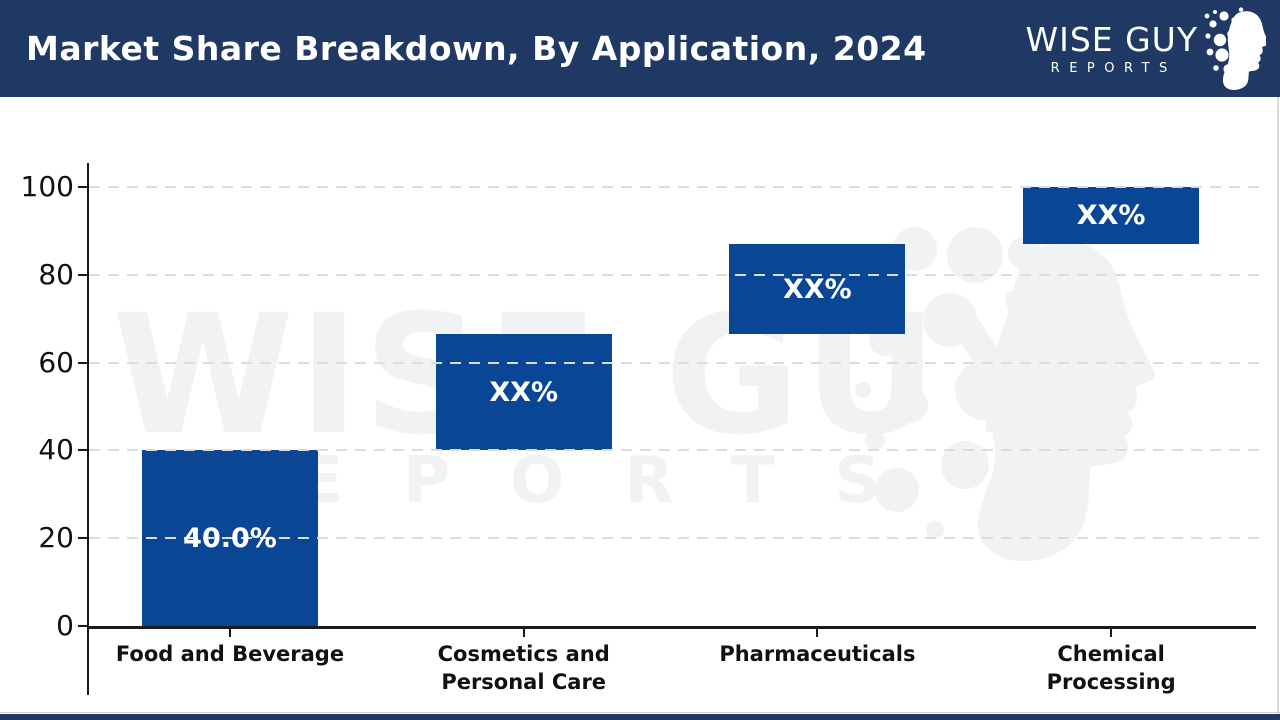 The width and height of the screenshot is (1280, 720). Describe the element at coordinates (56, 274) in the screenshot. I see `y-tick-label-80: 80` at that location.